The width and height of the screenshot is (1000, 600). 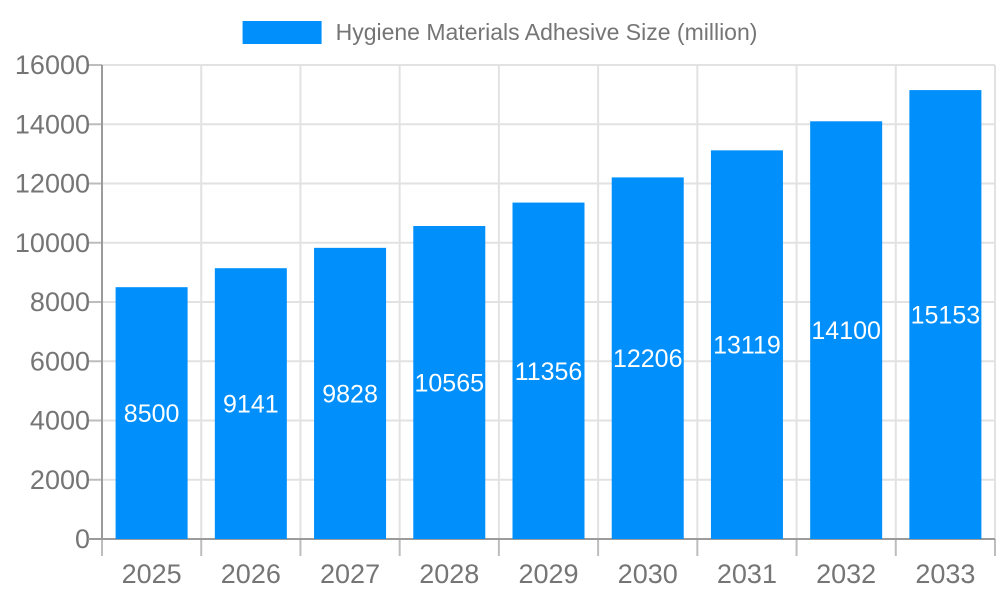 I want to click on x-axis-label: 2028, so click(x=449, y=574).